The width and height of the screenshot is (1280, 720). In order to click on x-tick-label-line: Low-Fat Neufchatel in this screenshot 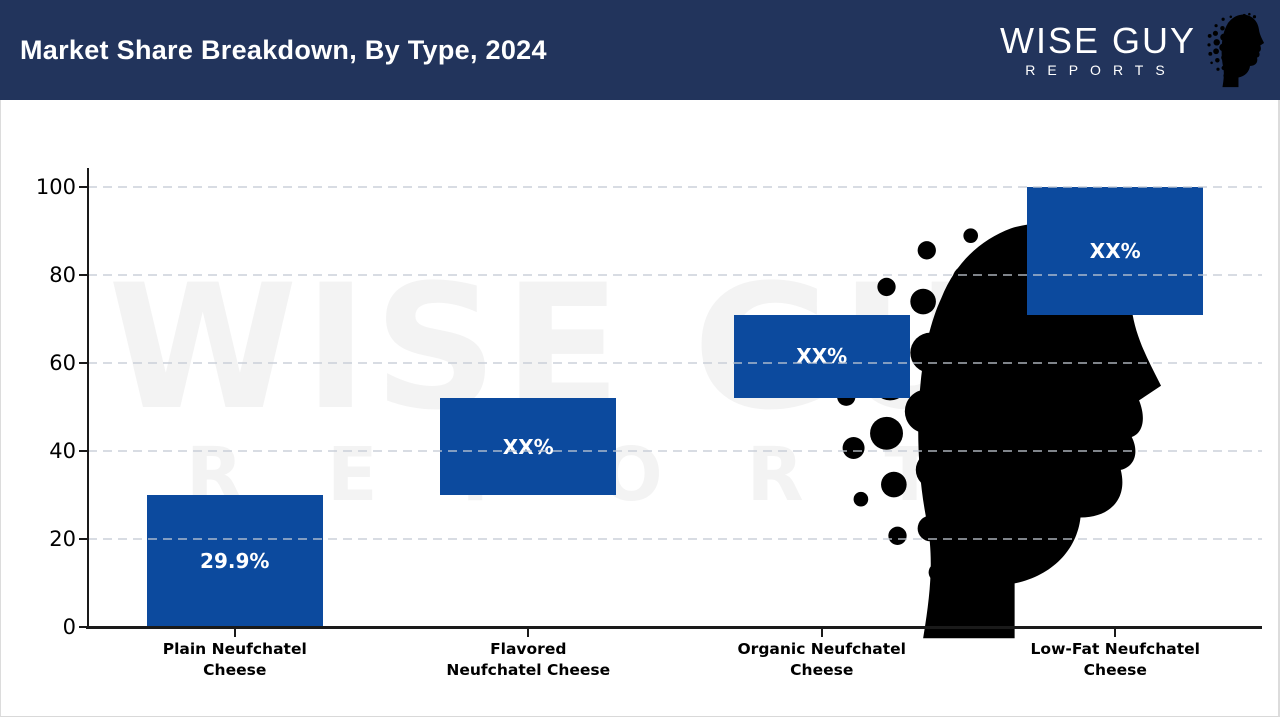, I will do `click(1115, 649)`.